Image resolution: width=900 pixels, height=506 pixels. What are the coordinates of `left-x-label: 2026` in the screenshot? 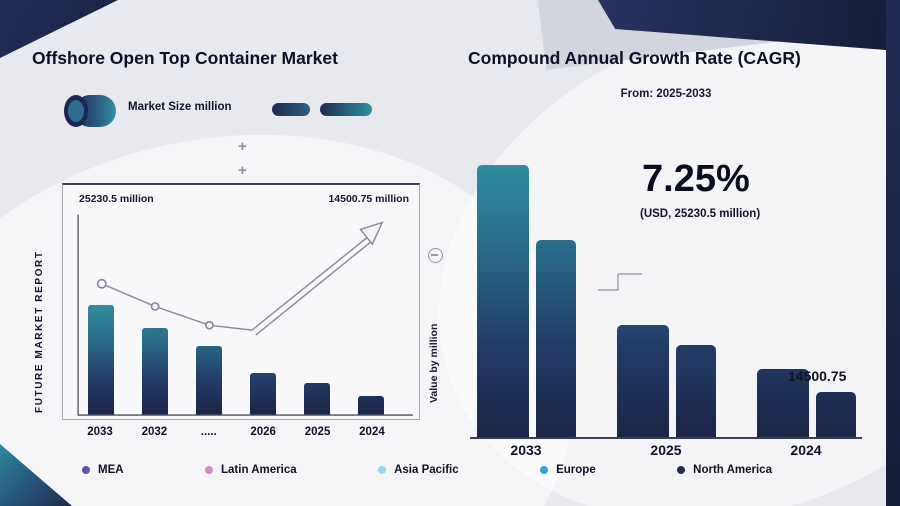 It's located at (263, 432).